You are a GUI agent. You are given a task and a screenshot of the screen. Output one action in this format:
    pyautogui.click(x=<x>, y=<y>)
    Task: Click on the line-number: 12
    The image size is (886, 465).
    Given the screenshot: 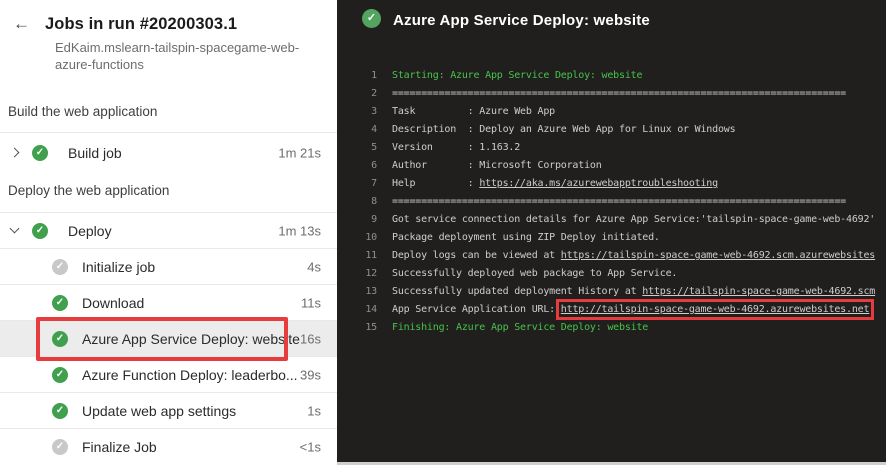 What is the action you would take?
    pyautogui.click(x=371, y=273)
    